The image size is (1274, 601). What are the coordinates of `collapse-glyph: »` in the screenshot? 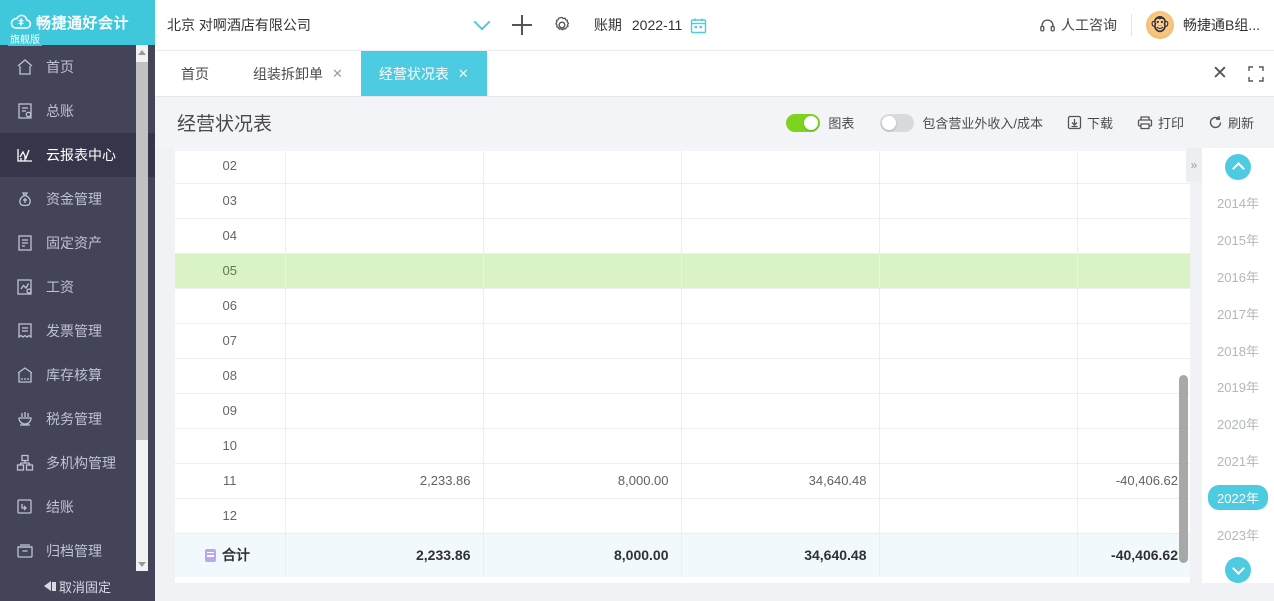 It's located at (1194, 165).